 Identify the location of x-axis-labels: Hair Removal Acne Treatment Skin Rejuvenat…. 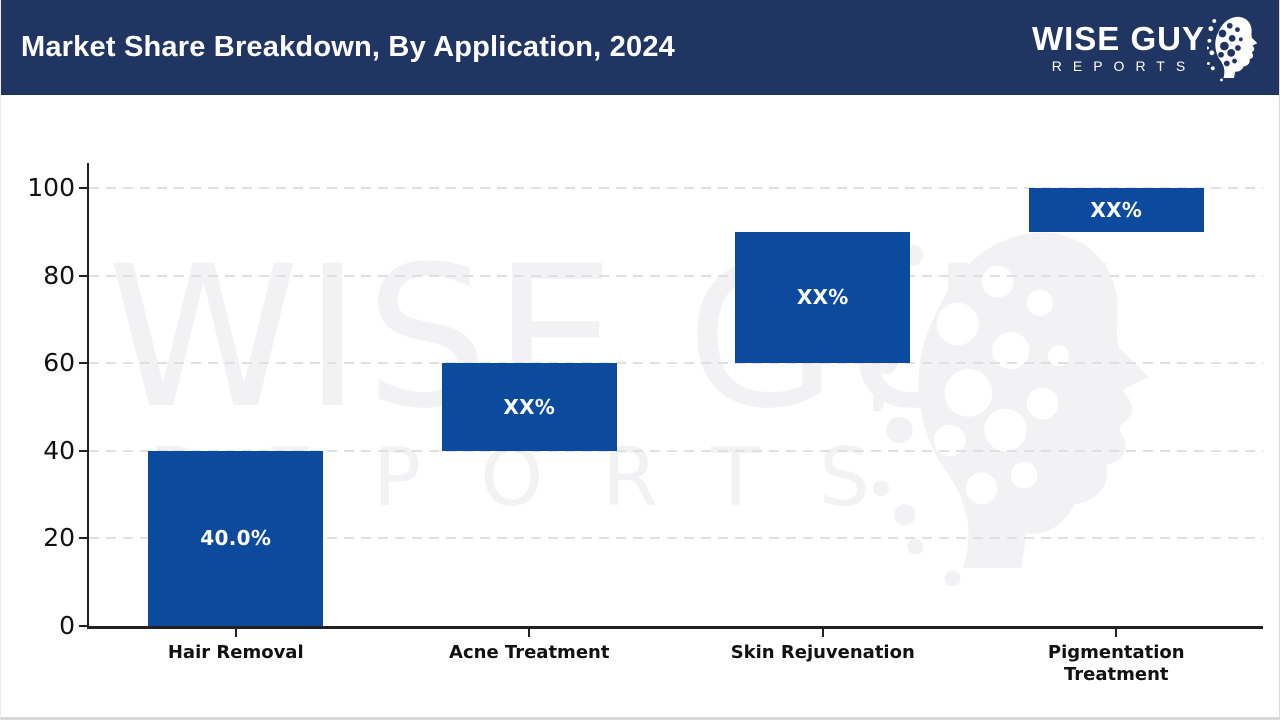
(676, 664).